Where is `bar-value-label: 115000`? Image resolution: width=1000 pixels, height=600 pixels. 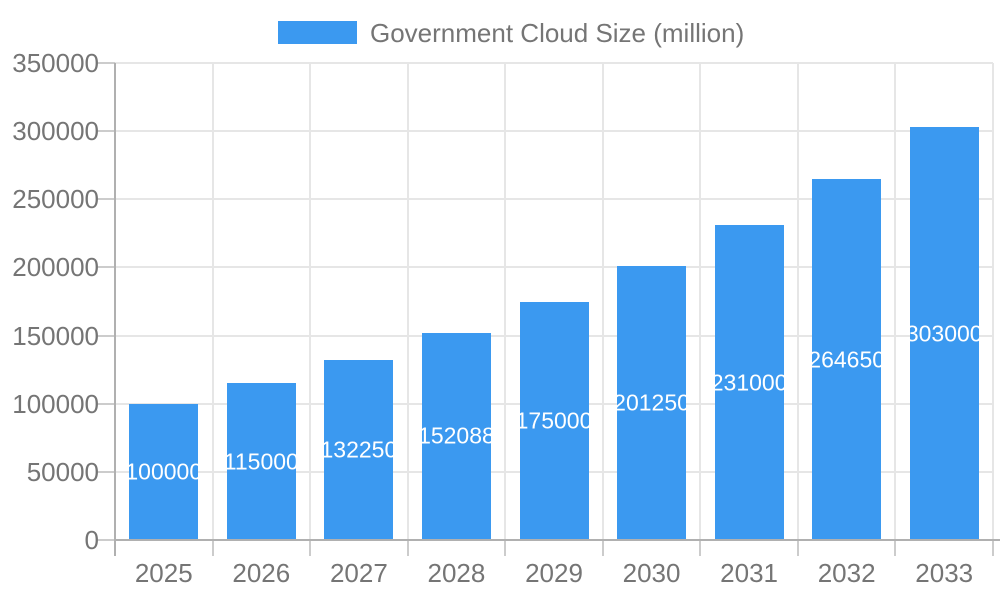
bar-value-label: 115000 is located at coordinates (261, 461).